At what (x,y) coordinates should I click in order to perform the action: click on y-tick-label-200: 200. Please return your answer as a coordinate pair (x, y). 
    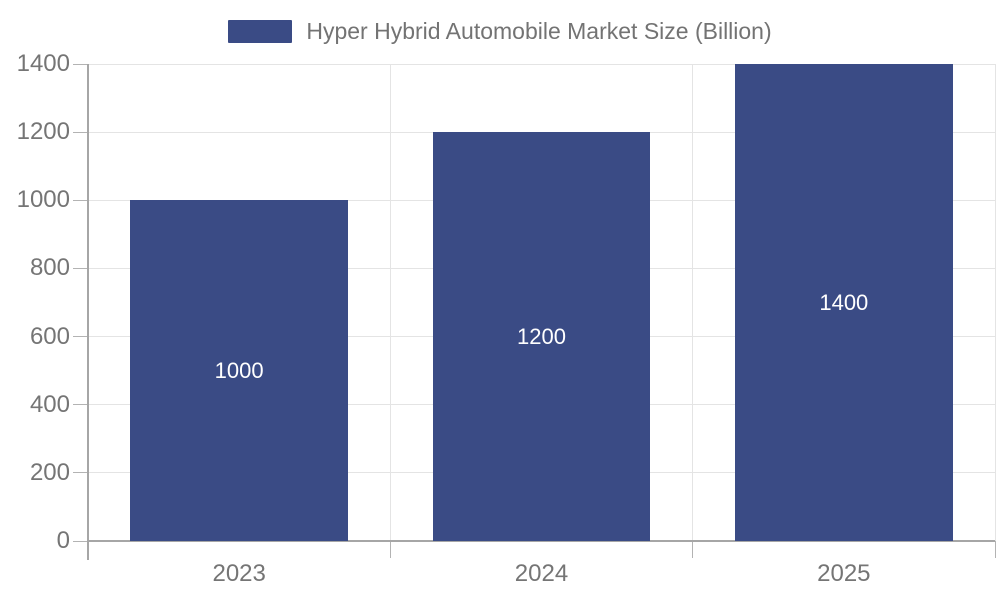
    Looking at the image, I should click on (49, 472).